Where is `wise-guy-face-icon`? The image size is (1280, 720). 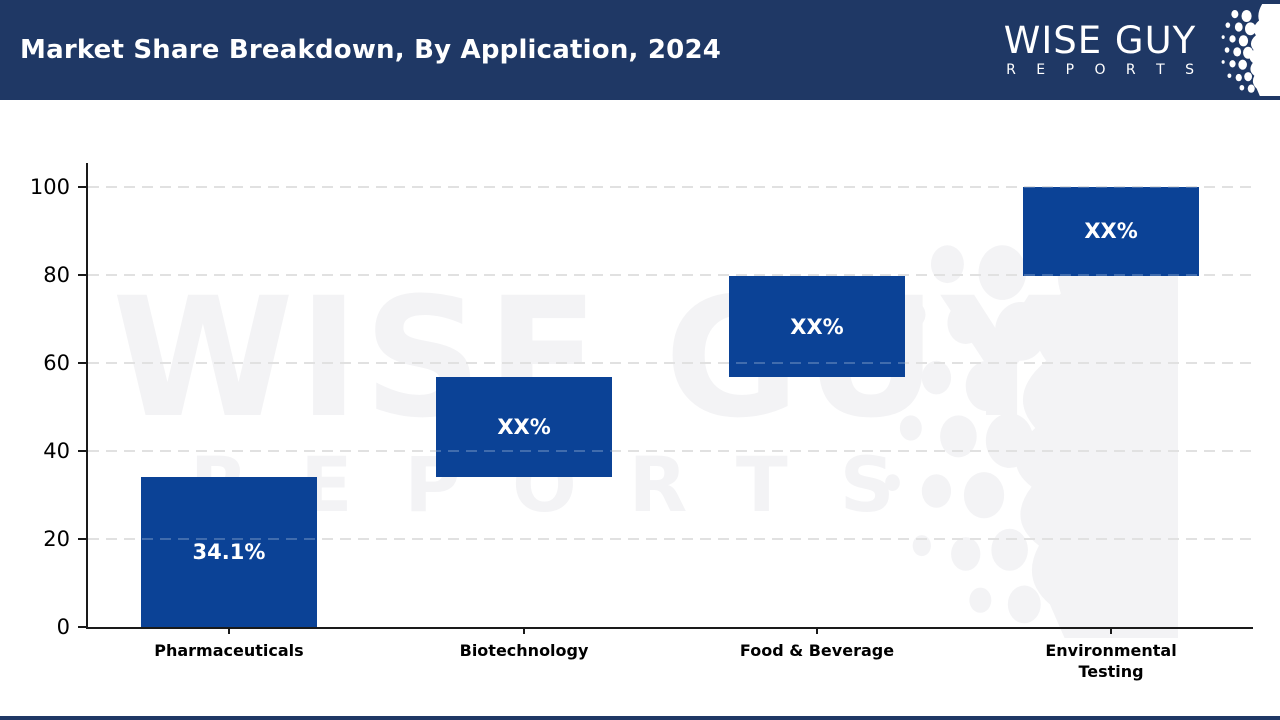
wise-guy-face-icon is located at coordinates (1243, 50).